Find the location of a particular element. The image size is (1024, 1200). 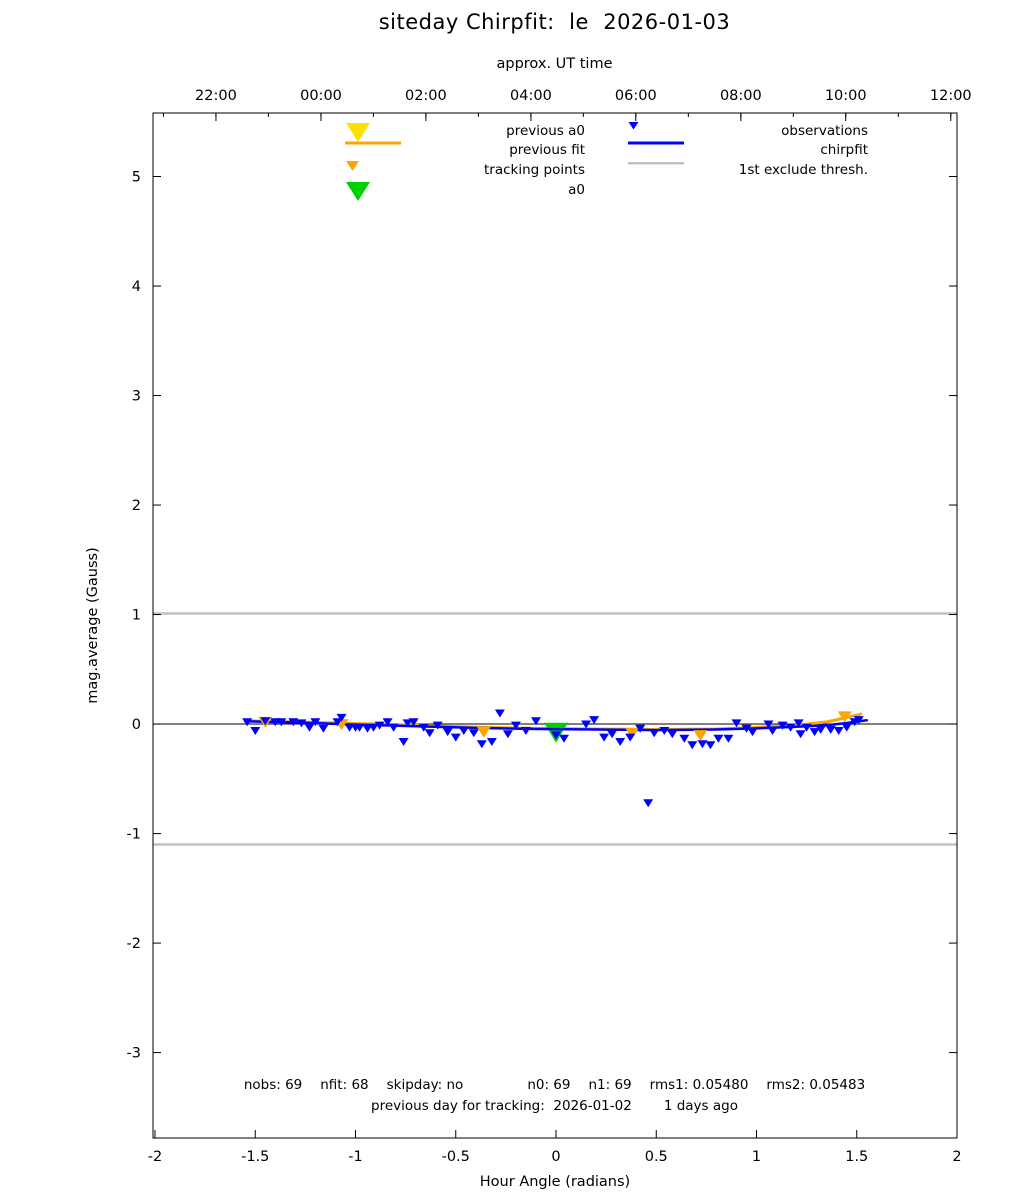

top-tick-label: 04:00 is located at coordinates (531, 96).